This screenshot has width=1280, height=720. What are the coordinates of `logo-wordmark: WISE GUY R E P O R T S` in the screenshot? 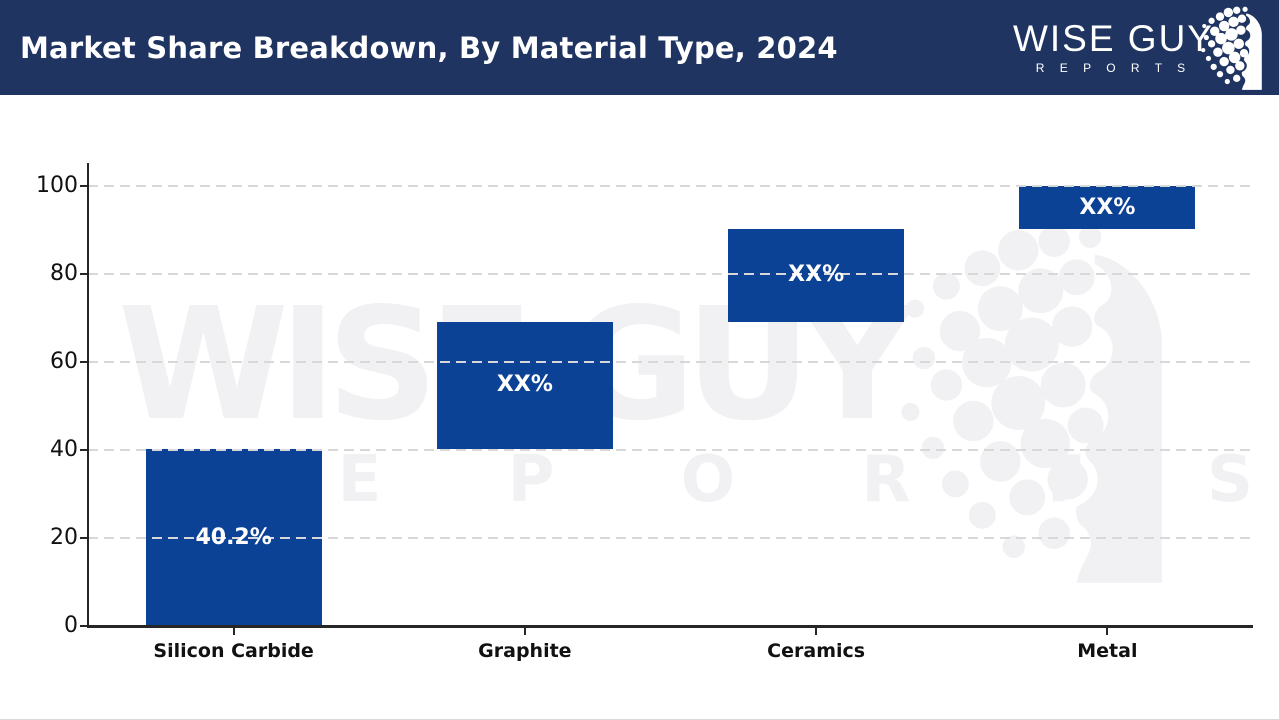 It's located at (1113, 47).